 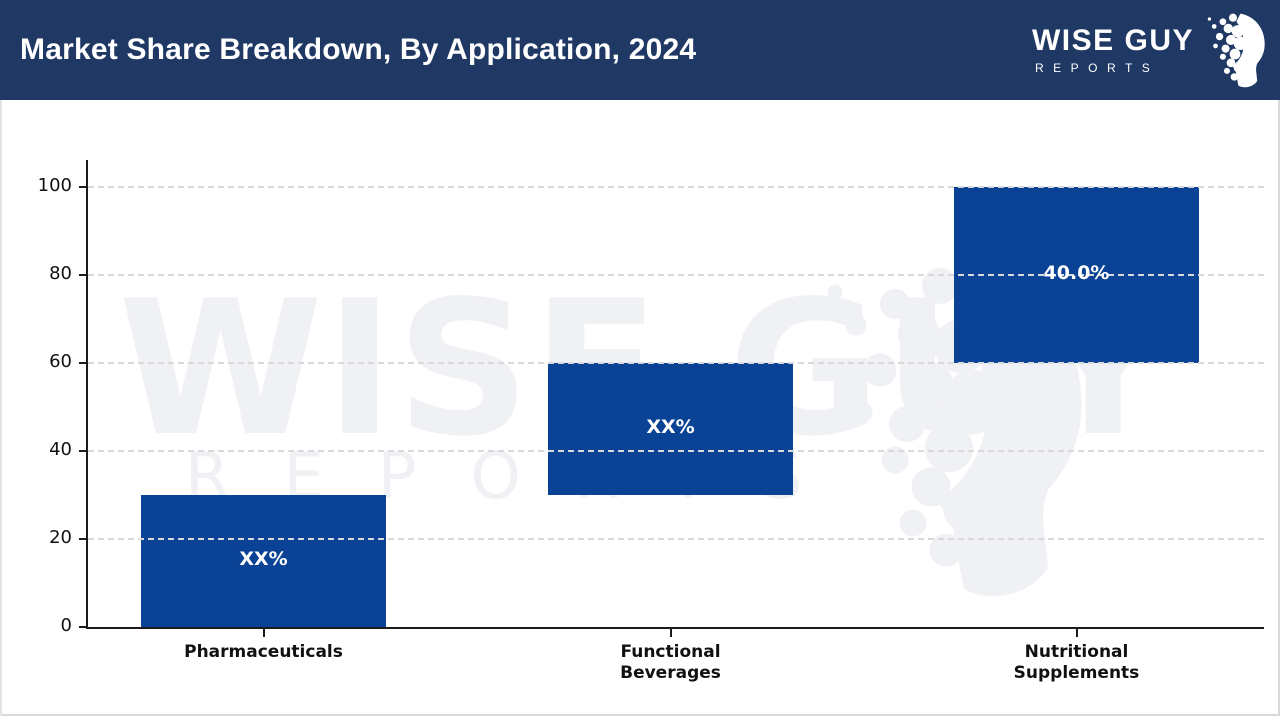 I want to click on y-axis-line, so click(x=87, y=394).